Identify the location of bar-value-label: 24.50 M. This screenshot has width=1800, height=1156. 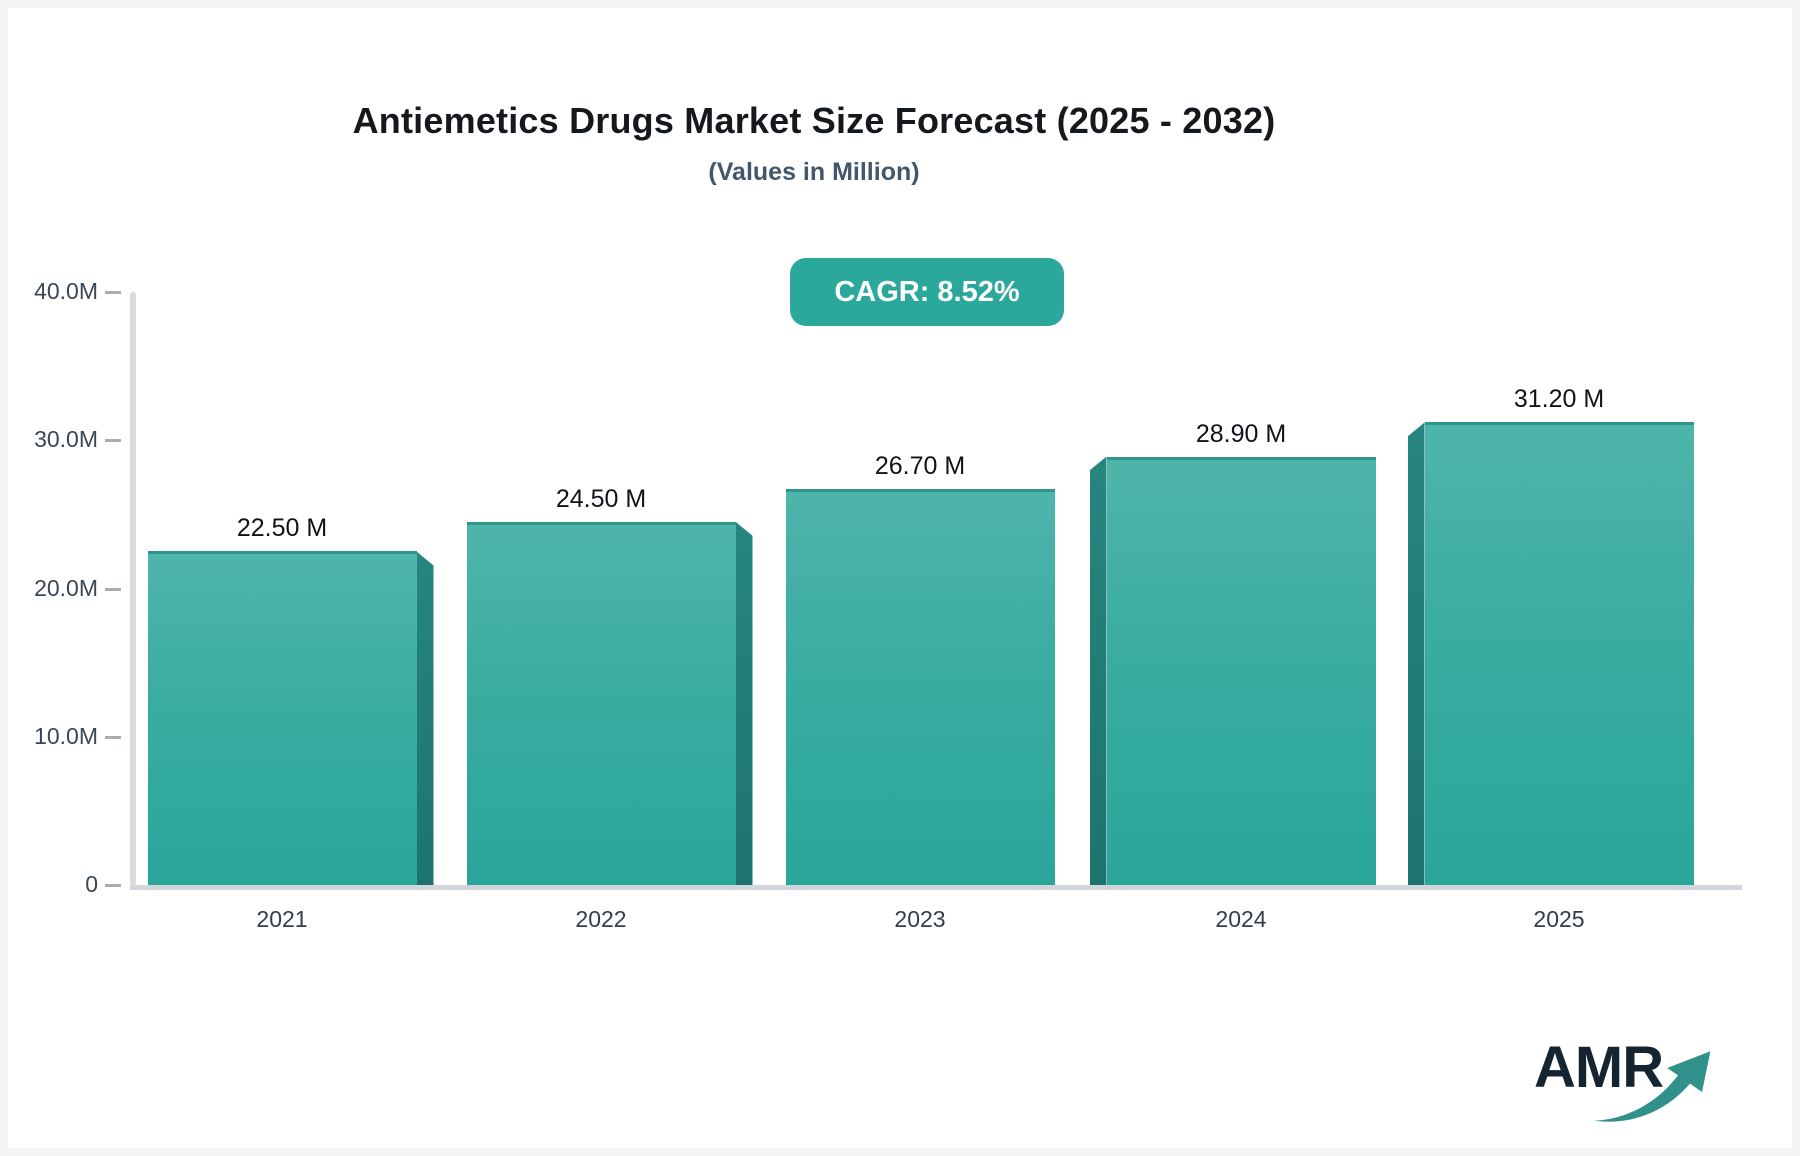
(601, 498).